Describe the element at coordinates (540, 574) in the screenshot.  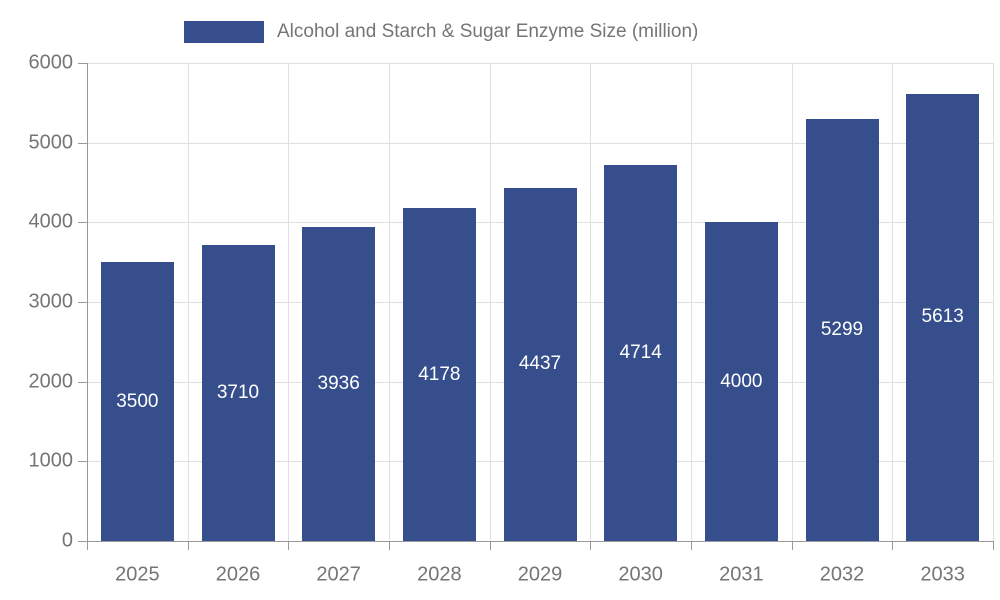
I see `x-tick-label: 2029` at that location.